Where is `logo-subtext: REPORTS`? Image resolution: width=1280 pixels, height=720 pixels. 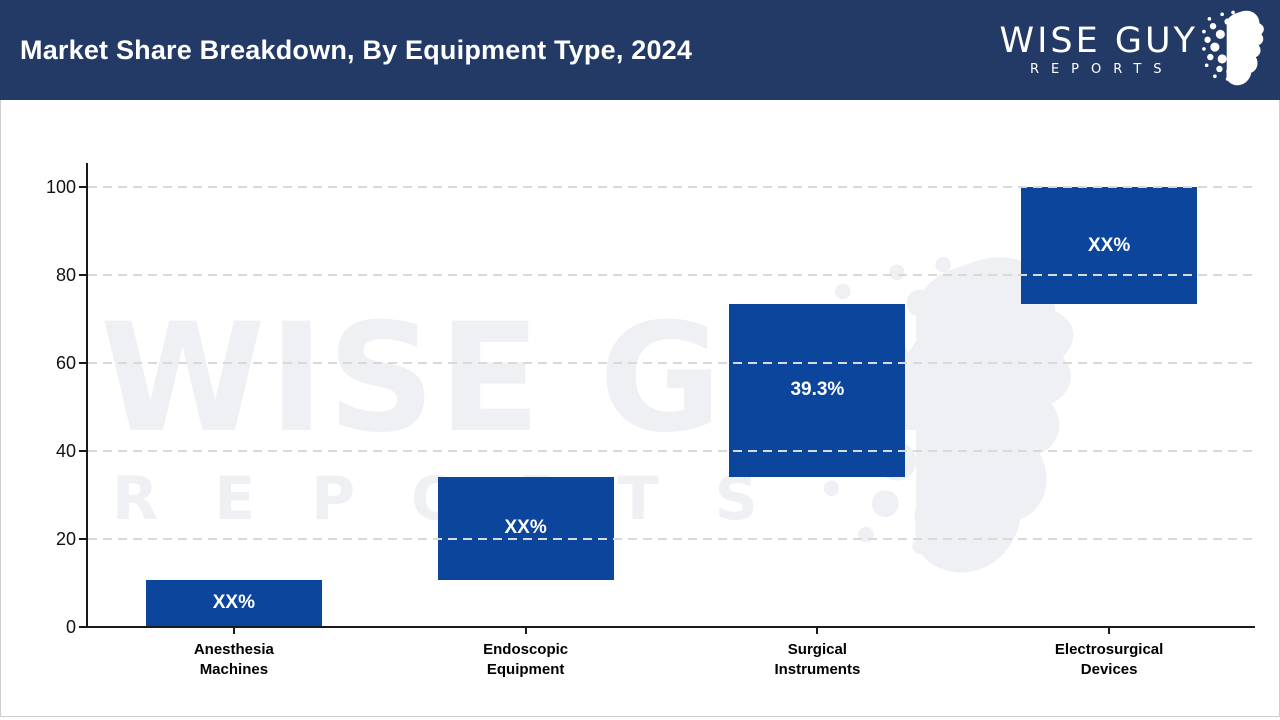
logo-subtext: REPORTS is located at coordinates (1101, 69).